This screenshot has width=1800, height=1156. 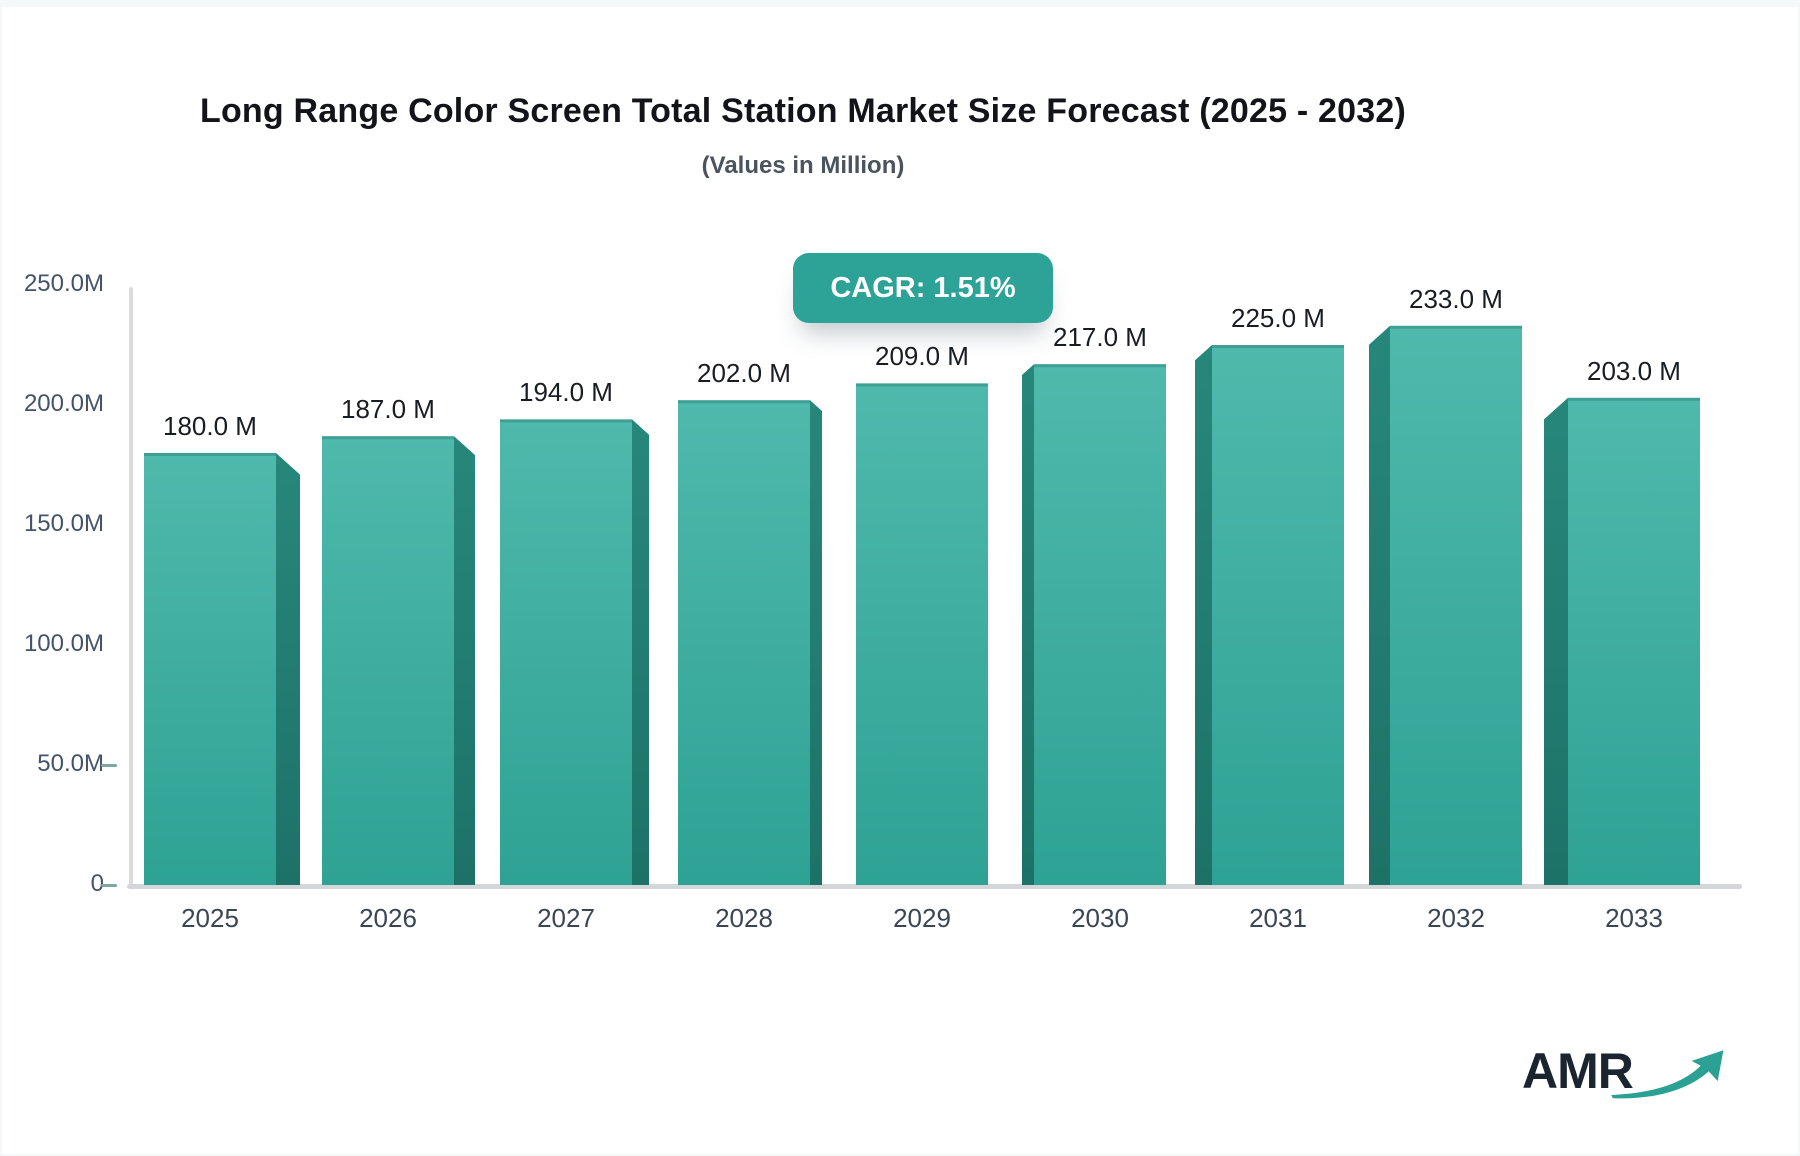 What do you see at coordinates (388, 918) in the screenshot?
I see `x-axis-label: 2026` at bounding box center [388, 918].